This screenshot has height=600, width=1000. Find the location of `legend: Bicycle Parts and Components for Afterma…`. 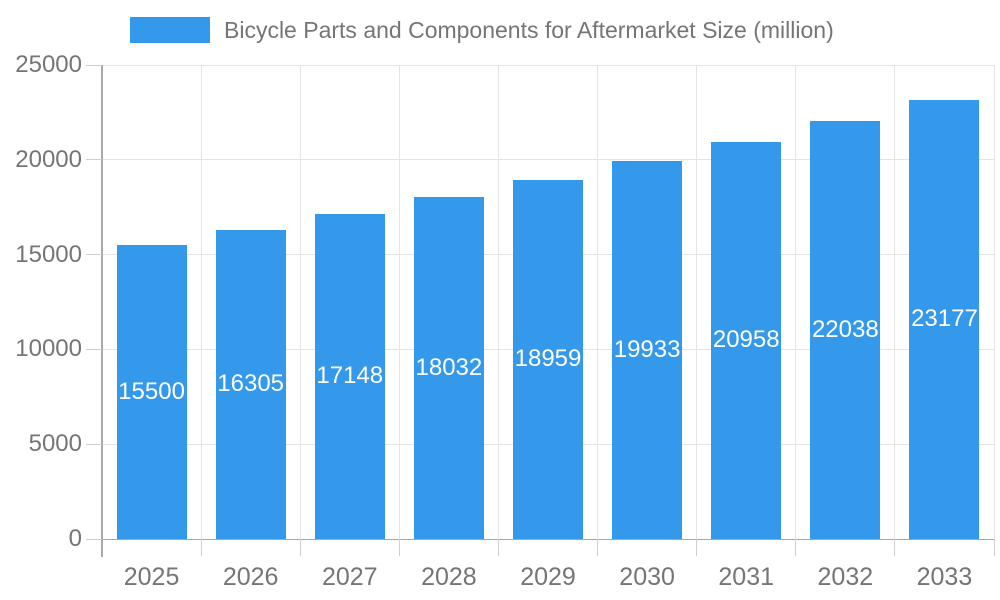

legend: Bicycle Parts and Components for Afterma… is located at coordinates (482, 30).